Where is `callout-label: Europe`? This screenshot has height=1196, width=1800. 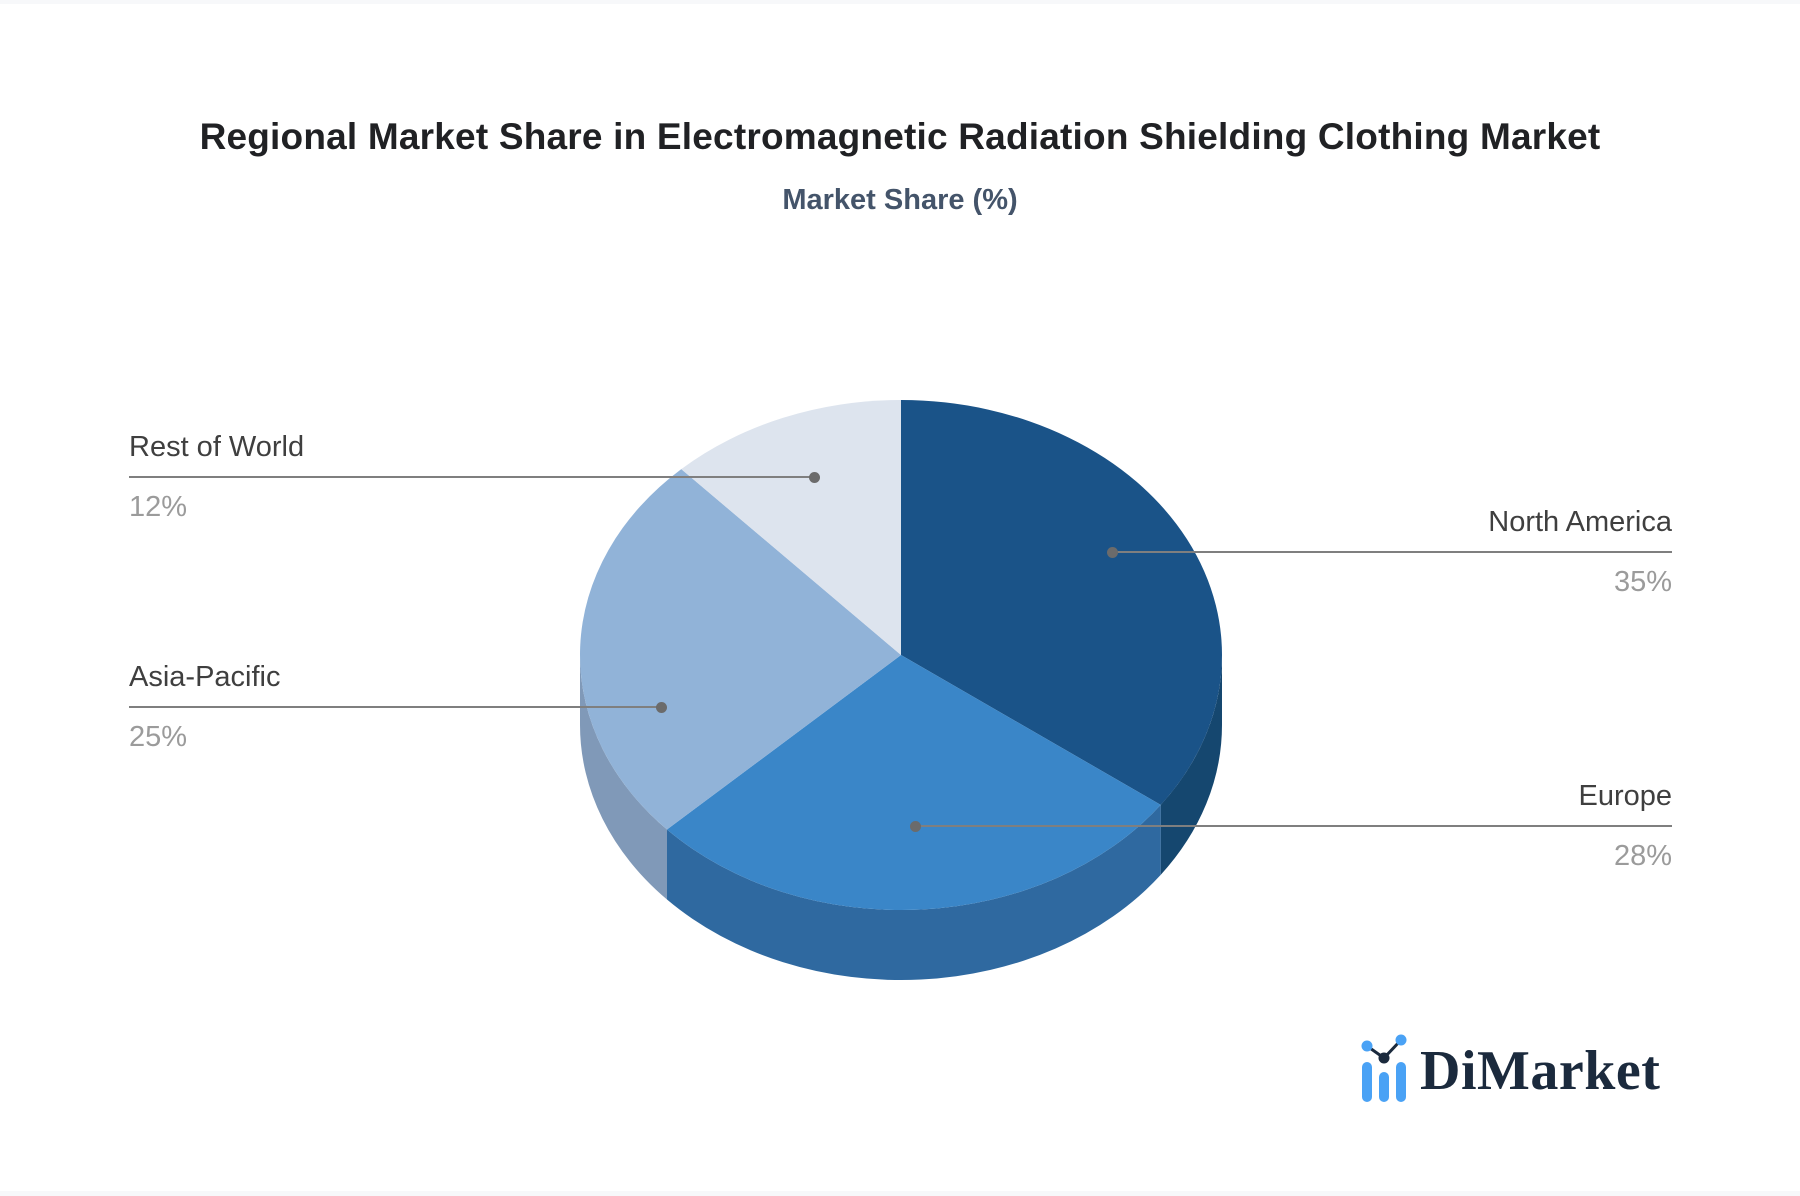
callout-label: Europe is located at coordinates (1625, 796).